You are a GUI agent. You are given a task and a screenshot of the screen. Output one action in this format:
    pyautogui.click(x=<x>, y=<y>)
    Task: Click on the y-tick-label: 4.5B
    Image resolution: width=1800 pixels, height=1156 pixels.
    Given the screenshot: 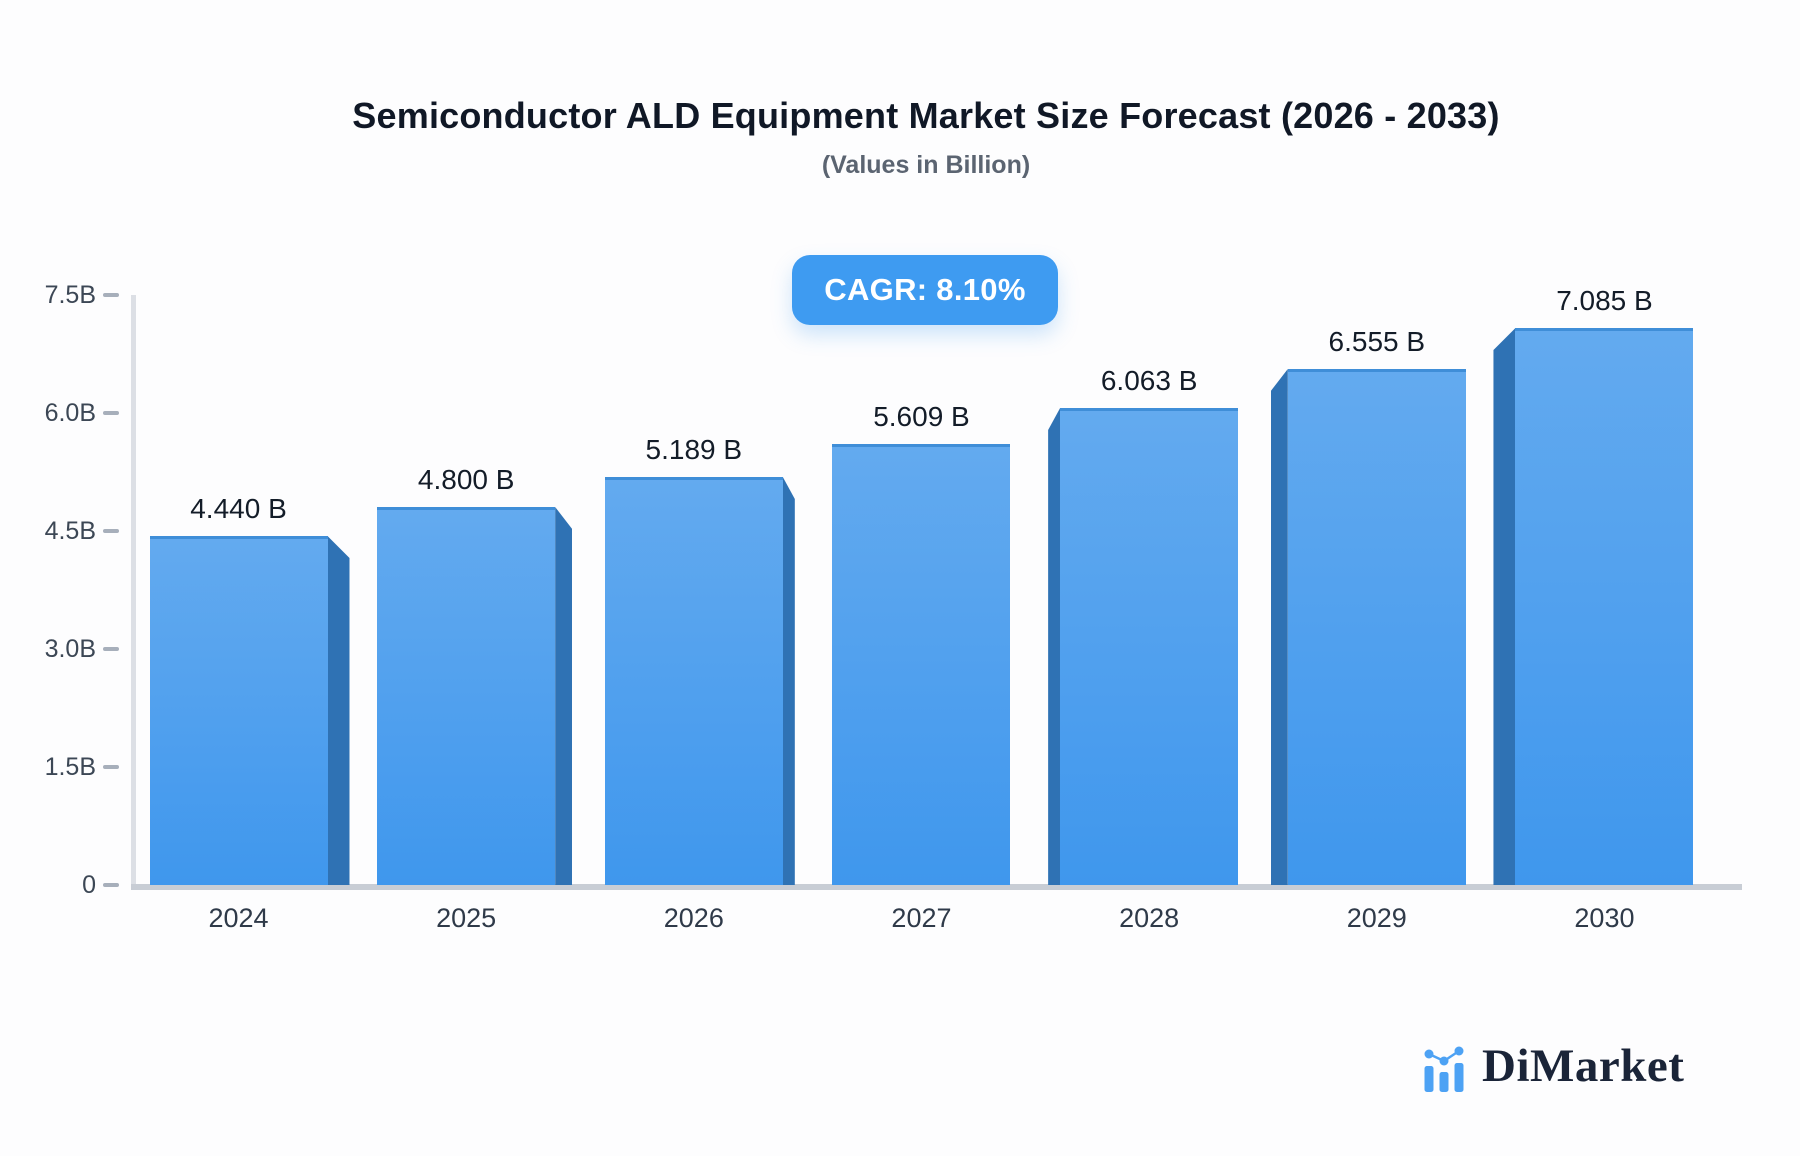 What is the action you would take?
    pyautogui.click(x=70, y=531)
    